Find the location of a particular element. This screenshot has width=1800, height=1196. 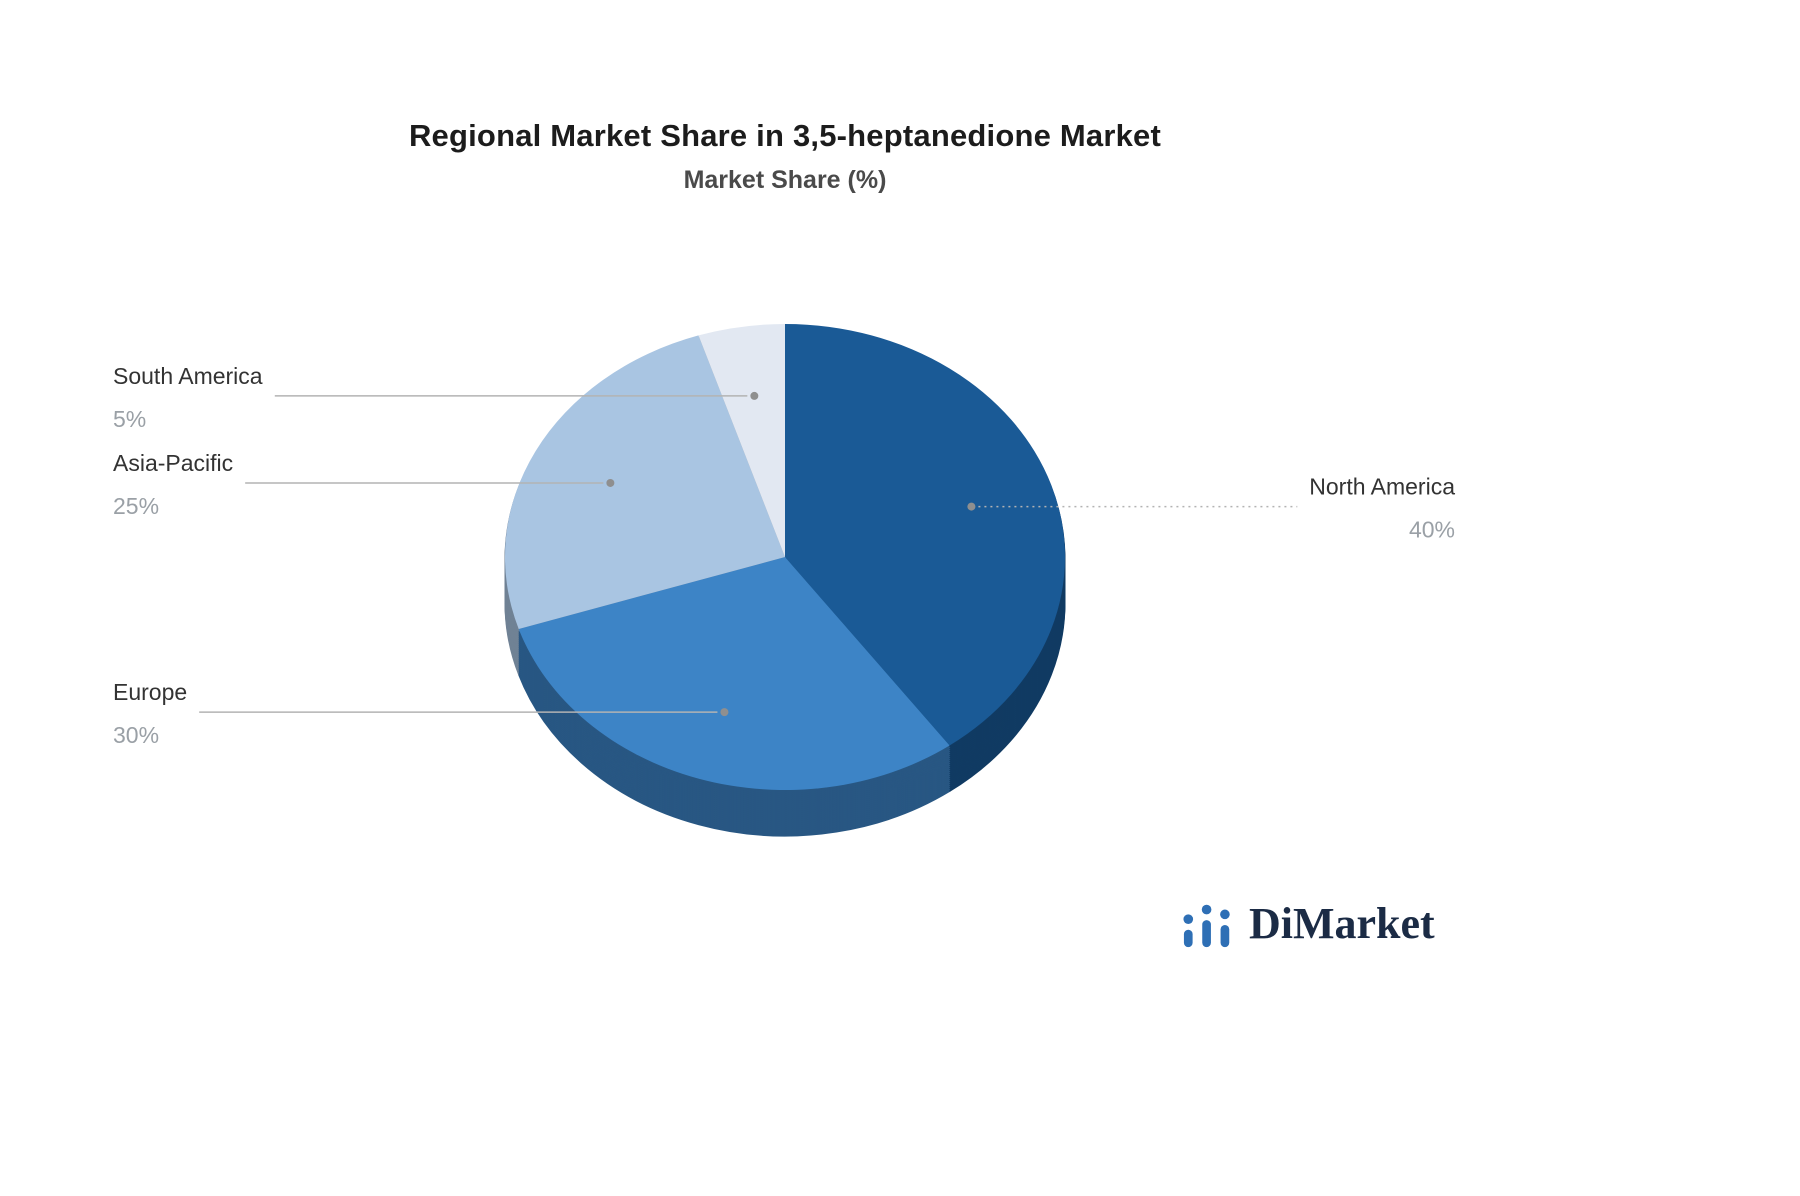

pie-slice-north-america is located at coordinates (925, 535).